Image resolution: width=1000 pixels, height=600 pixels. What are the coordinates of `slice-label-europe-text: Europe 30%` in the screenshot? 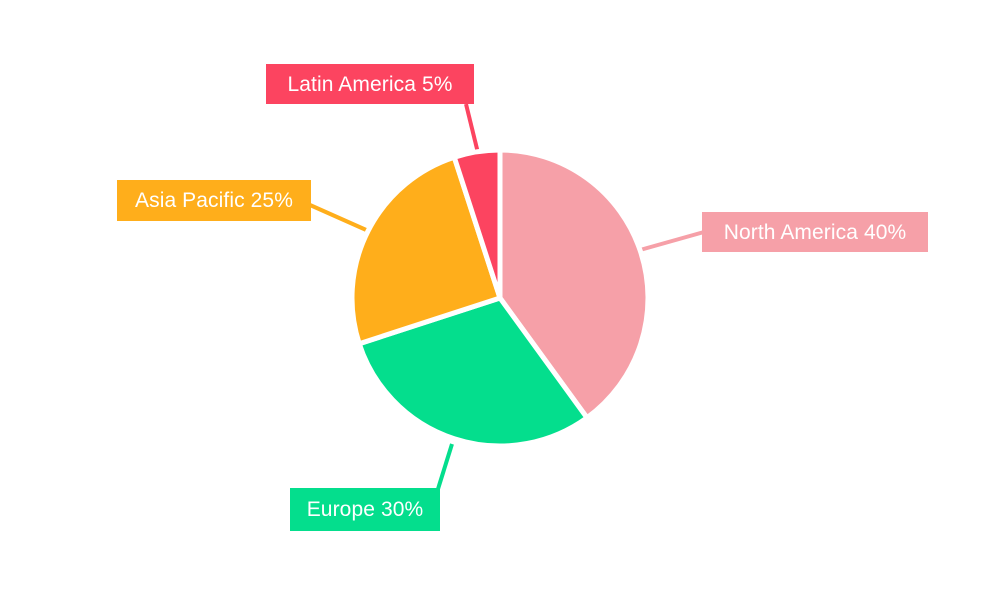 It's located at (365, 509).